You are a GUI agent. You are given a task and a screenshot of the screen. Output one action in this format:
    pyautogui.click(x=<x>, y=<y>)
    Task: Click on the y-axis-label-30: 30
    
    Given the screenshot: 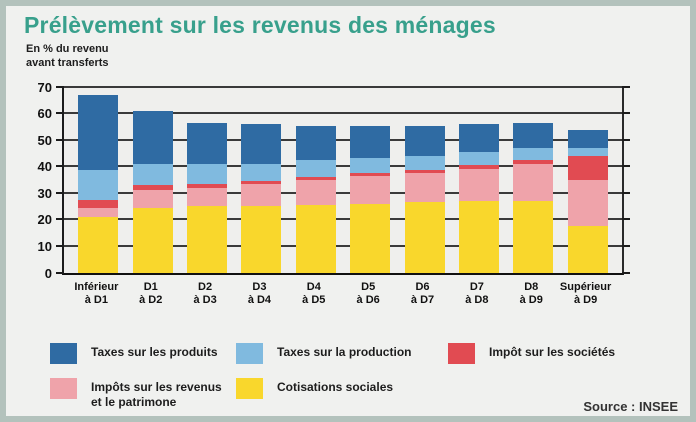 What is the action you would take?
    pyautogui.click(x=44, y=193)
    